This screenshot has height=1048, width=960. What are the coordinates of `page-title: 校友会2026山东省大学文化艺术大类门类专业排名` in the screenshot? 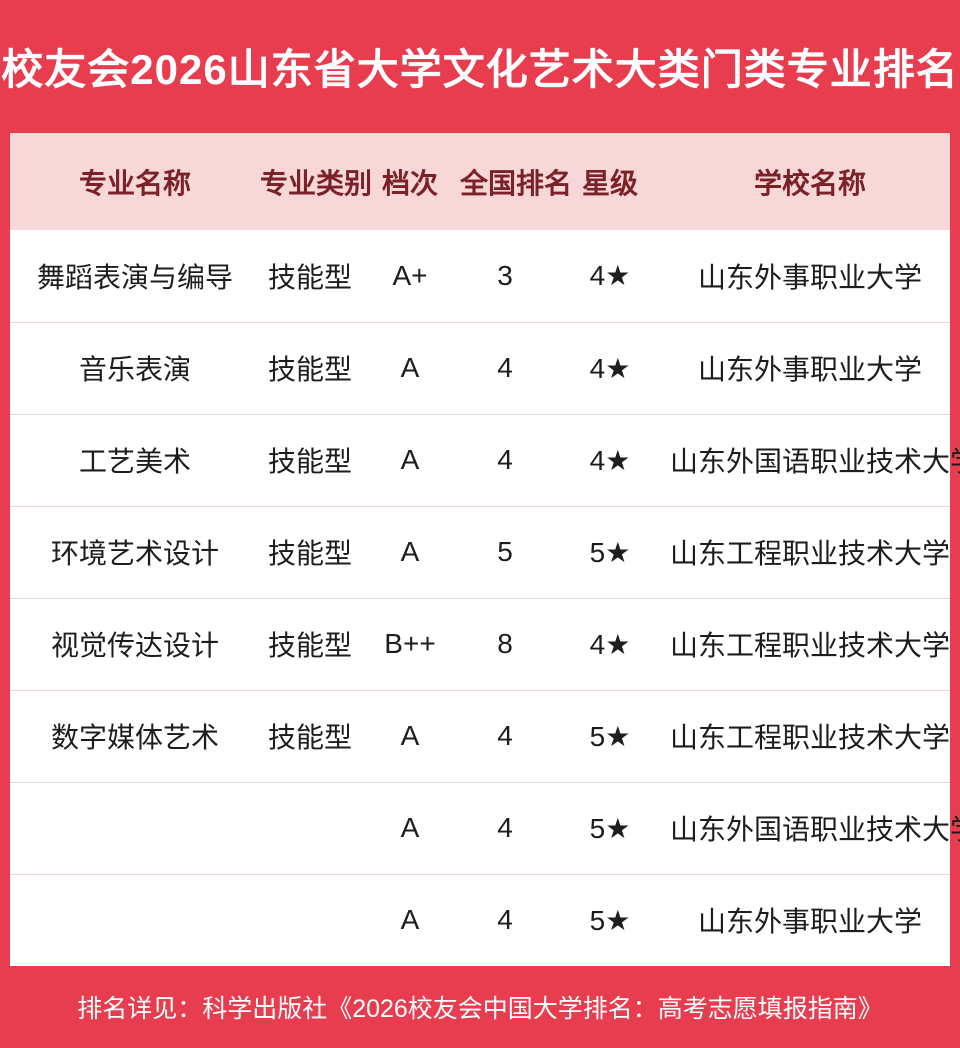 It's located at (480, 69).